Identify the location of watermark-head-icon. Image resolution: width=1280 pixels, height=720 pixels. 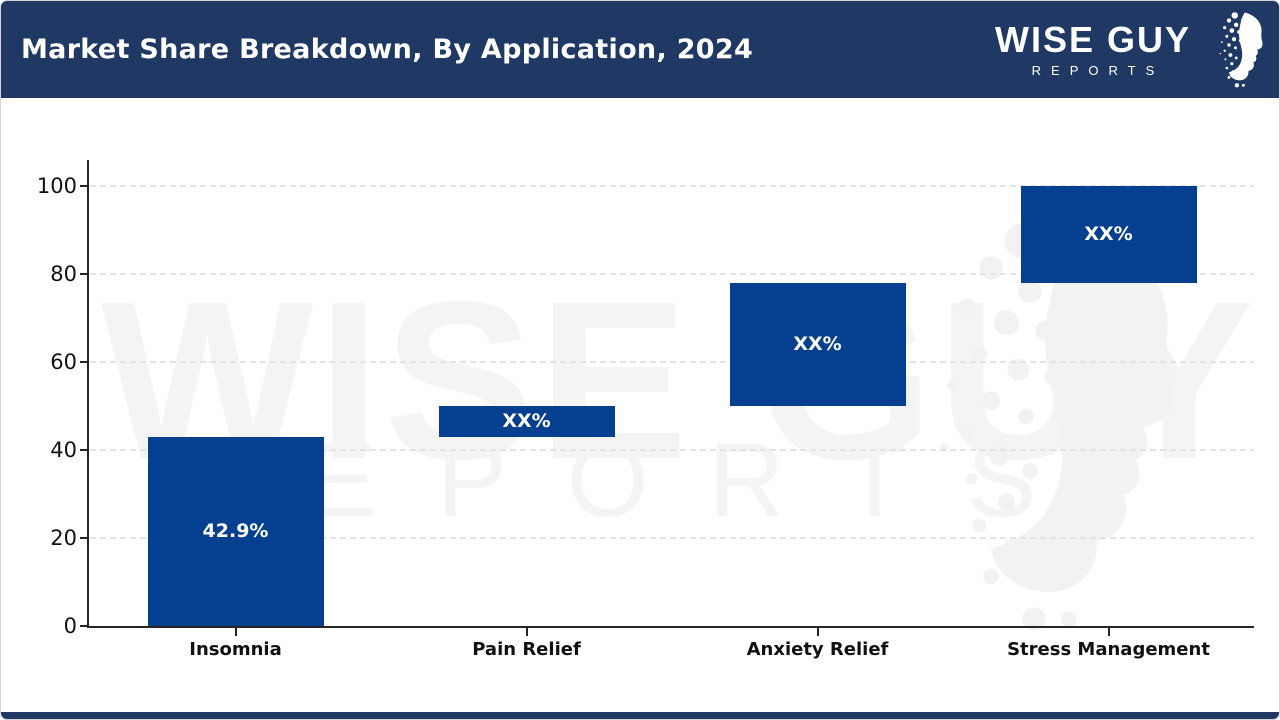
(1056, 427).